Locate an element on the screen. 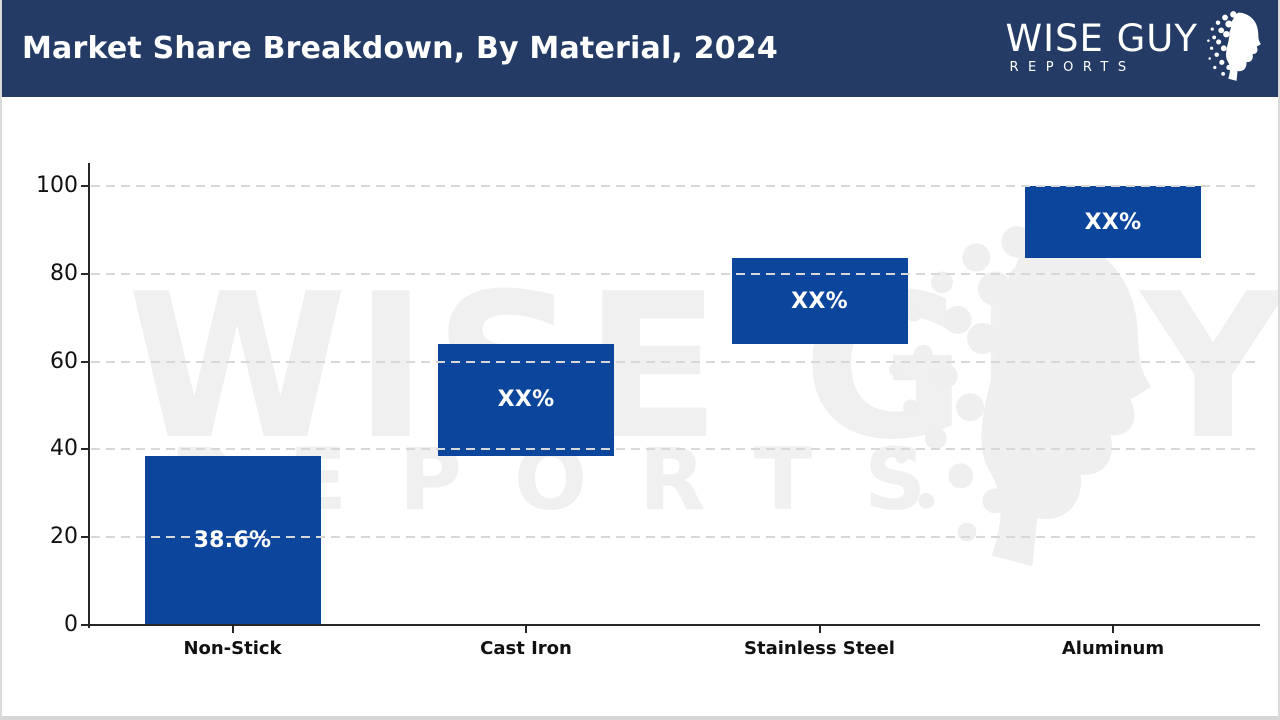  x-axis-category-label: Aluminum is located at coordinates (1113, 648).